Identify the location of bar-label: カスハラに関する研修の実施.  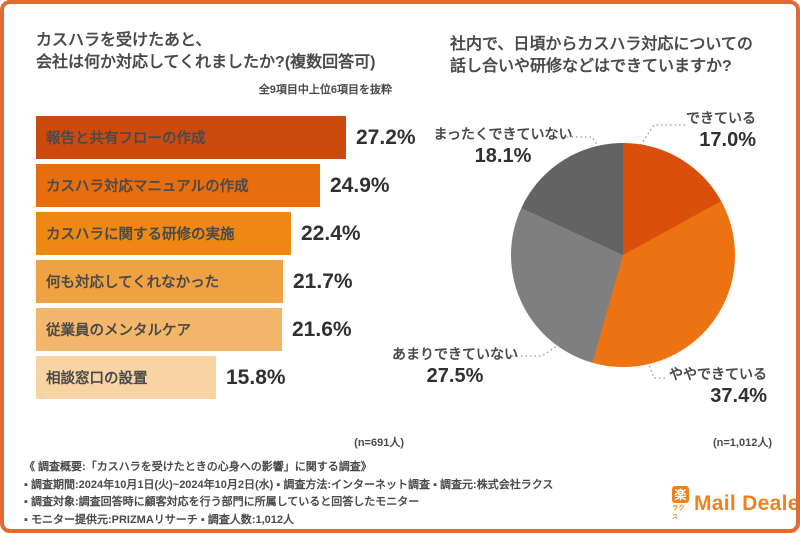
(140, 235).